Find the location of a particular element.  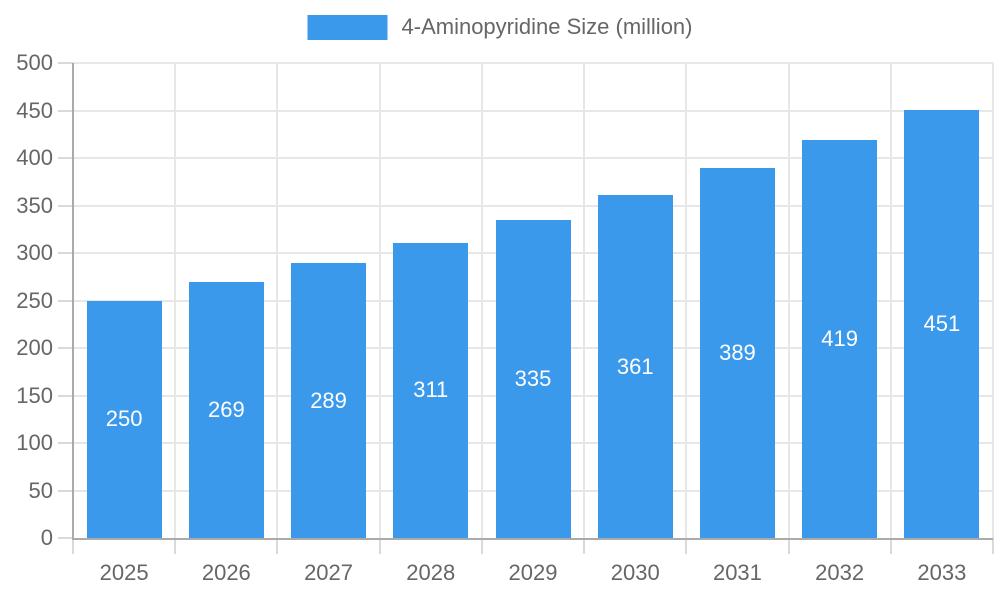

y-tick-label: 100 is located at coordinates (34, 442).